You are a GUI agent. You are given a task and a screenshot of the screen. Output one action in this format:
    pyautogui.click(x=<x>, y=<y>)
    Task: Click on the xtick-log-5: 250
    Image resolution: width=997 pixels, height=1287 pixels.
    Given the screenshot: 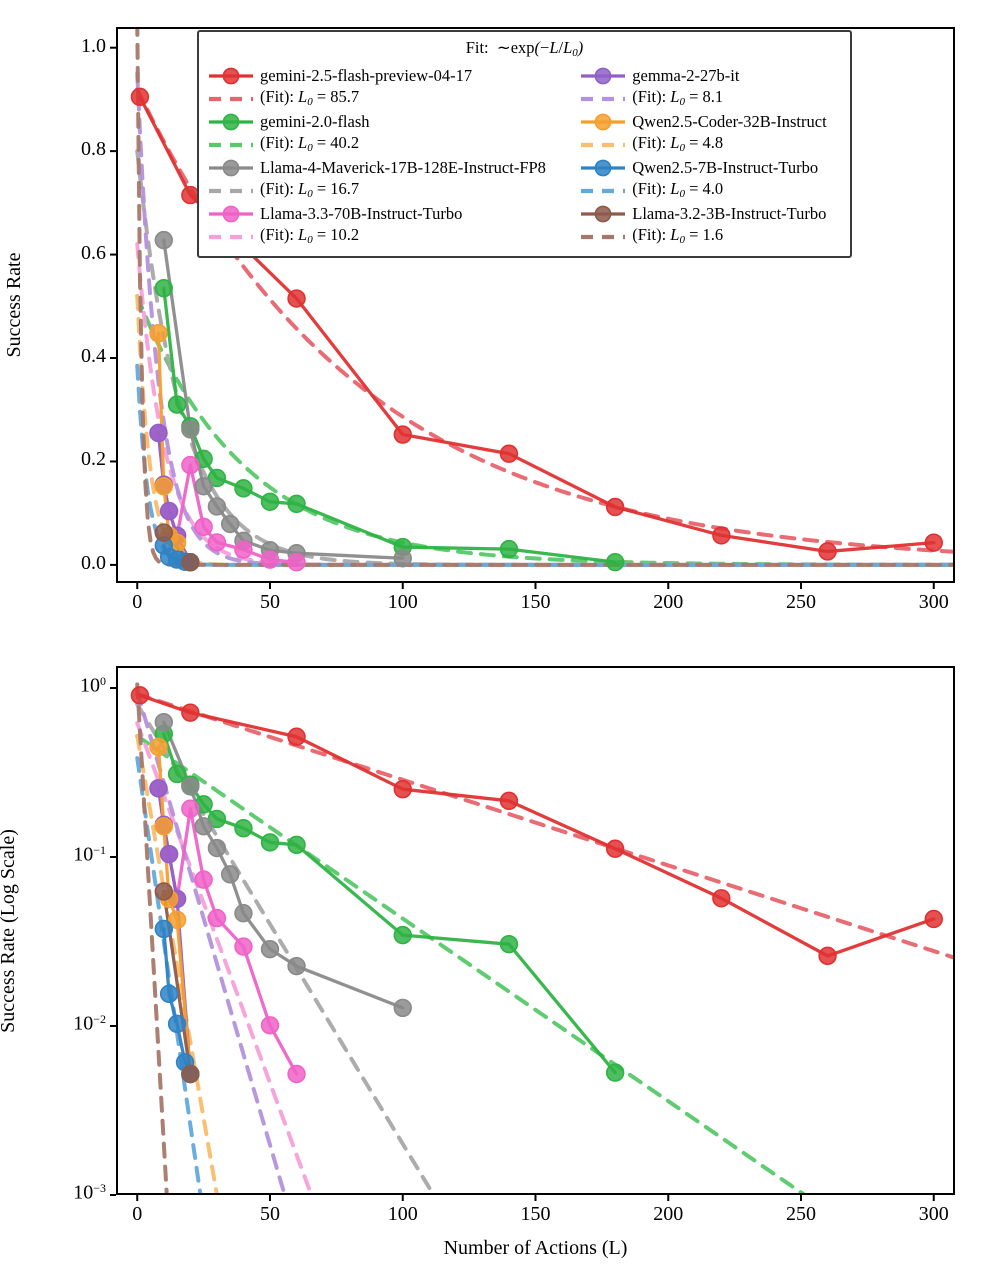 What is the action you would take?
    pyautogui.click(x=801, y=1214)
    